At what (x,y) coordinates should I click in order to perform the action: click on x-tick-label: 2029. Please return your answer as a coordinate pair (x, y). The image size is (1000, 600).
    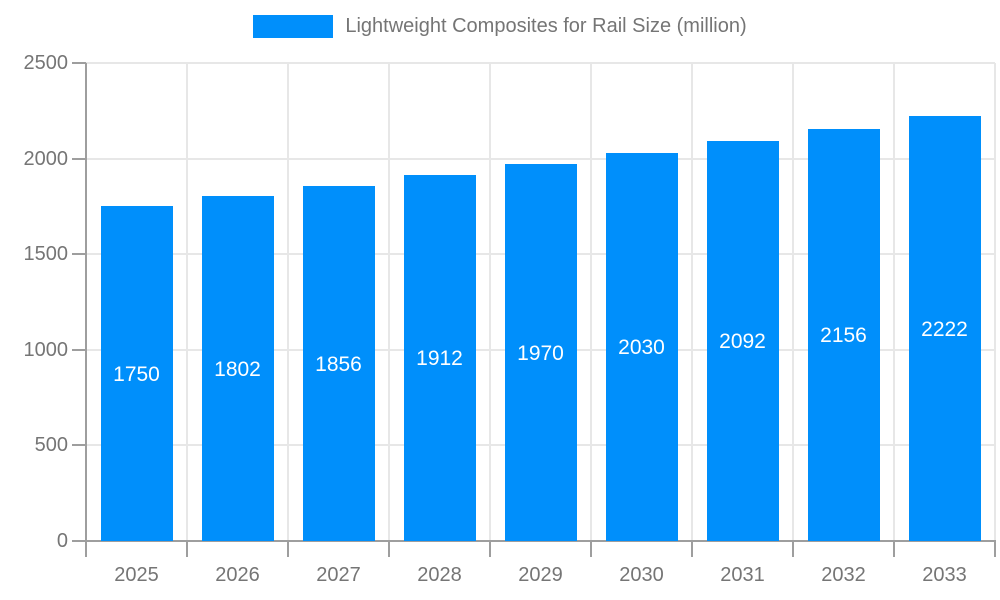
    Looking at the image, I should click on (540, 575).